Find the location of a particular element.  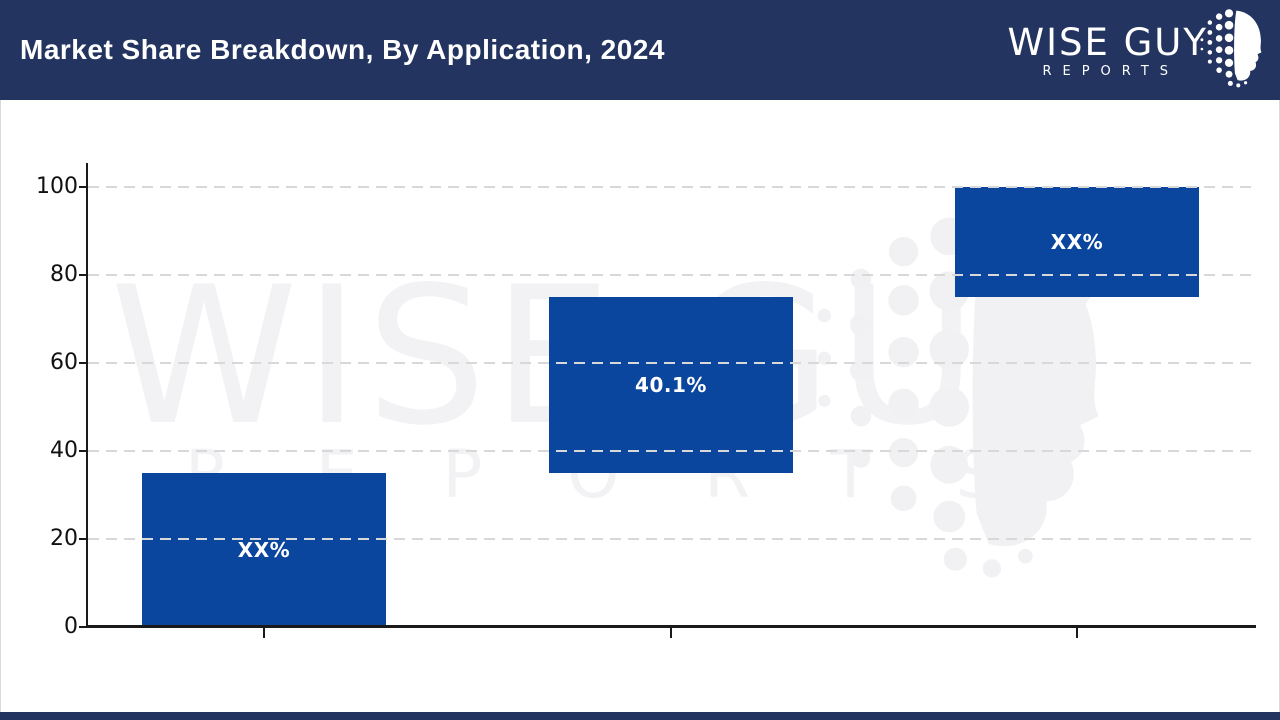

footer-bar is located at coordinates (640, 716).